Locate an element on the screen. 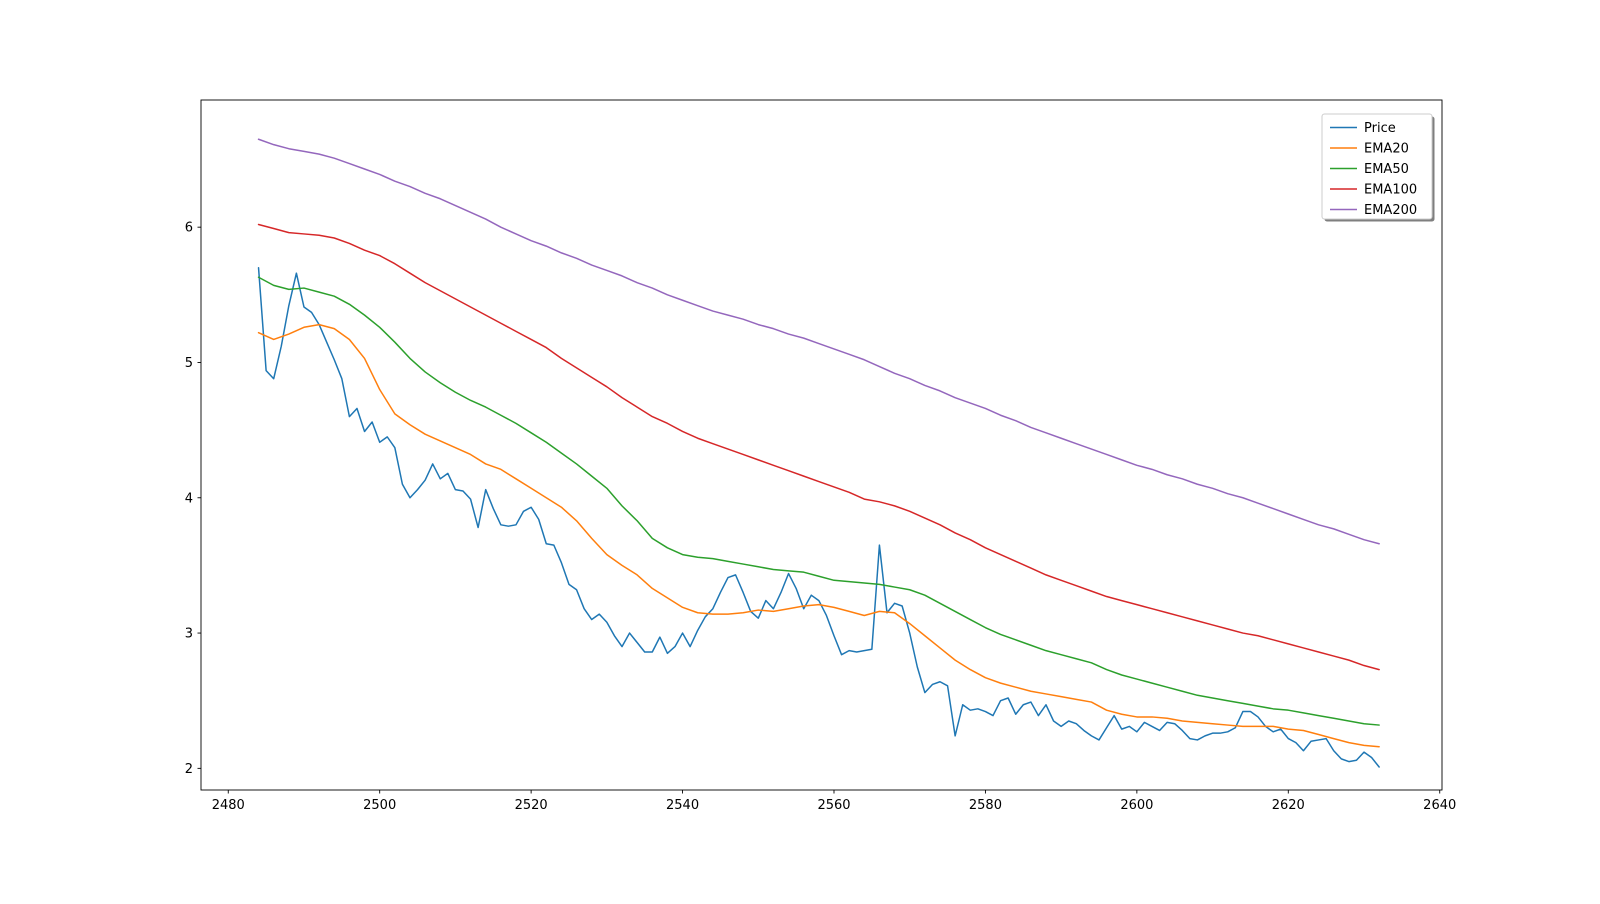 The image size is (1600, 904). legend-label: EMA50 is located at coordinates (1386, 169).